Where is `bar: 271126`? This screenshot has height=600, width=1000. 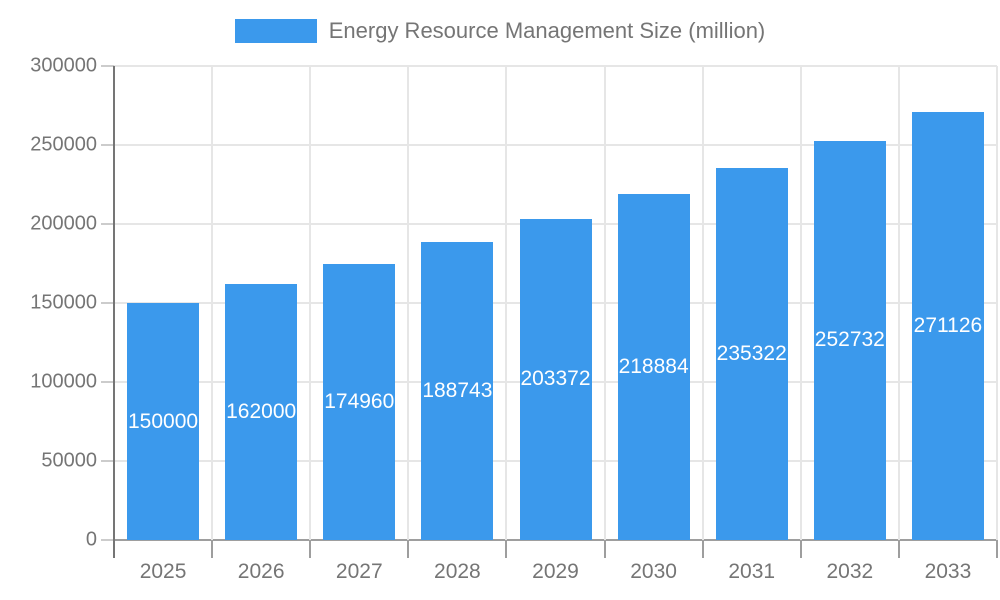
bar: 271126 is located at coordinates (947, 325).